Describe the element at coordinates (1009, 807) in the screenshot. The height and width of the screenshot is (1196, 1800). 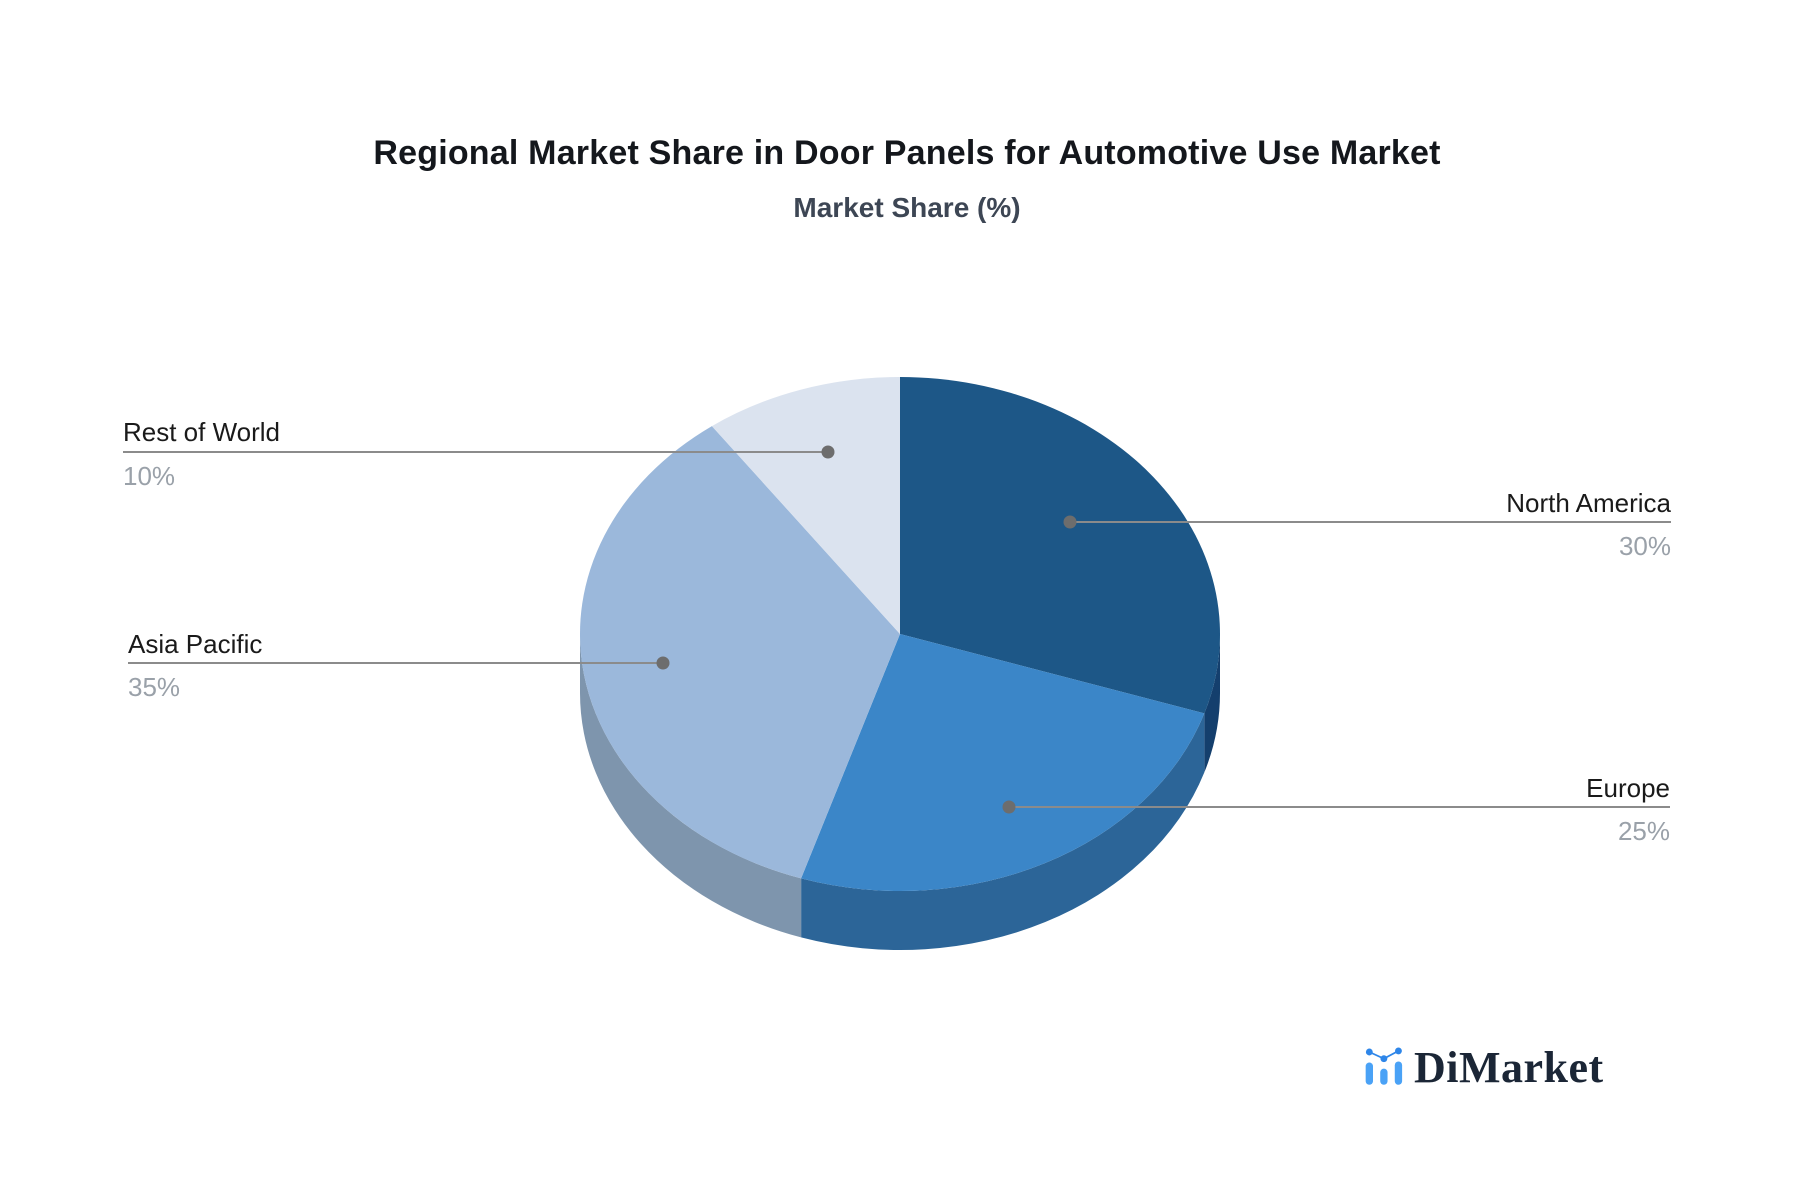
I see `leader-dot-europe` at that location.